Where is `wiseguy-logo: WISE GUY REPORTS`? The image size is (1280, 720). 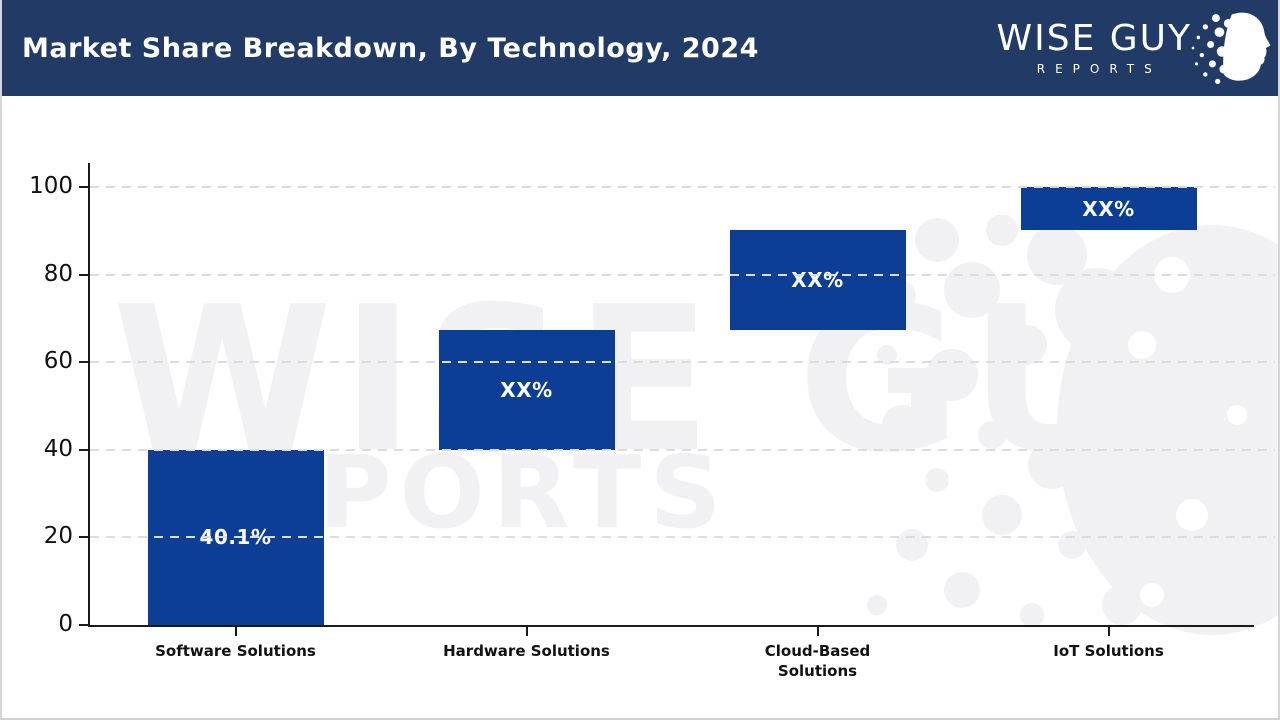
wiseguy-logo: WISE GUY REPORTS is located at coordinates (1136, 48).